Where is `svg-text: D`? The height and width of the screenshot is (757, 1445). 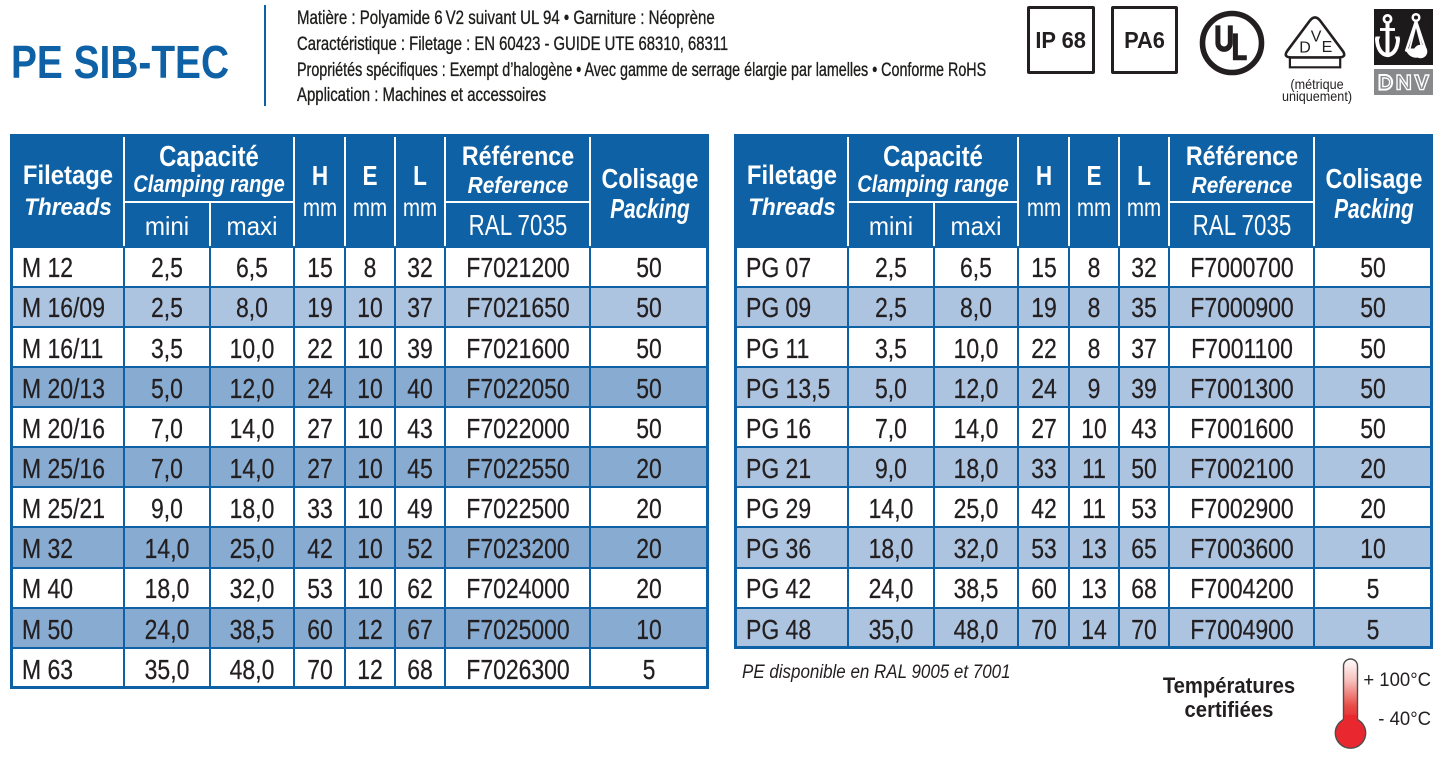 svg-text: D is located at coordinates (1305, 48).